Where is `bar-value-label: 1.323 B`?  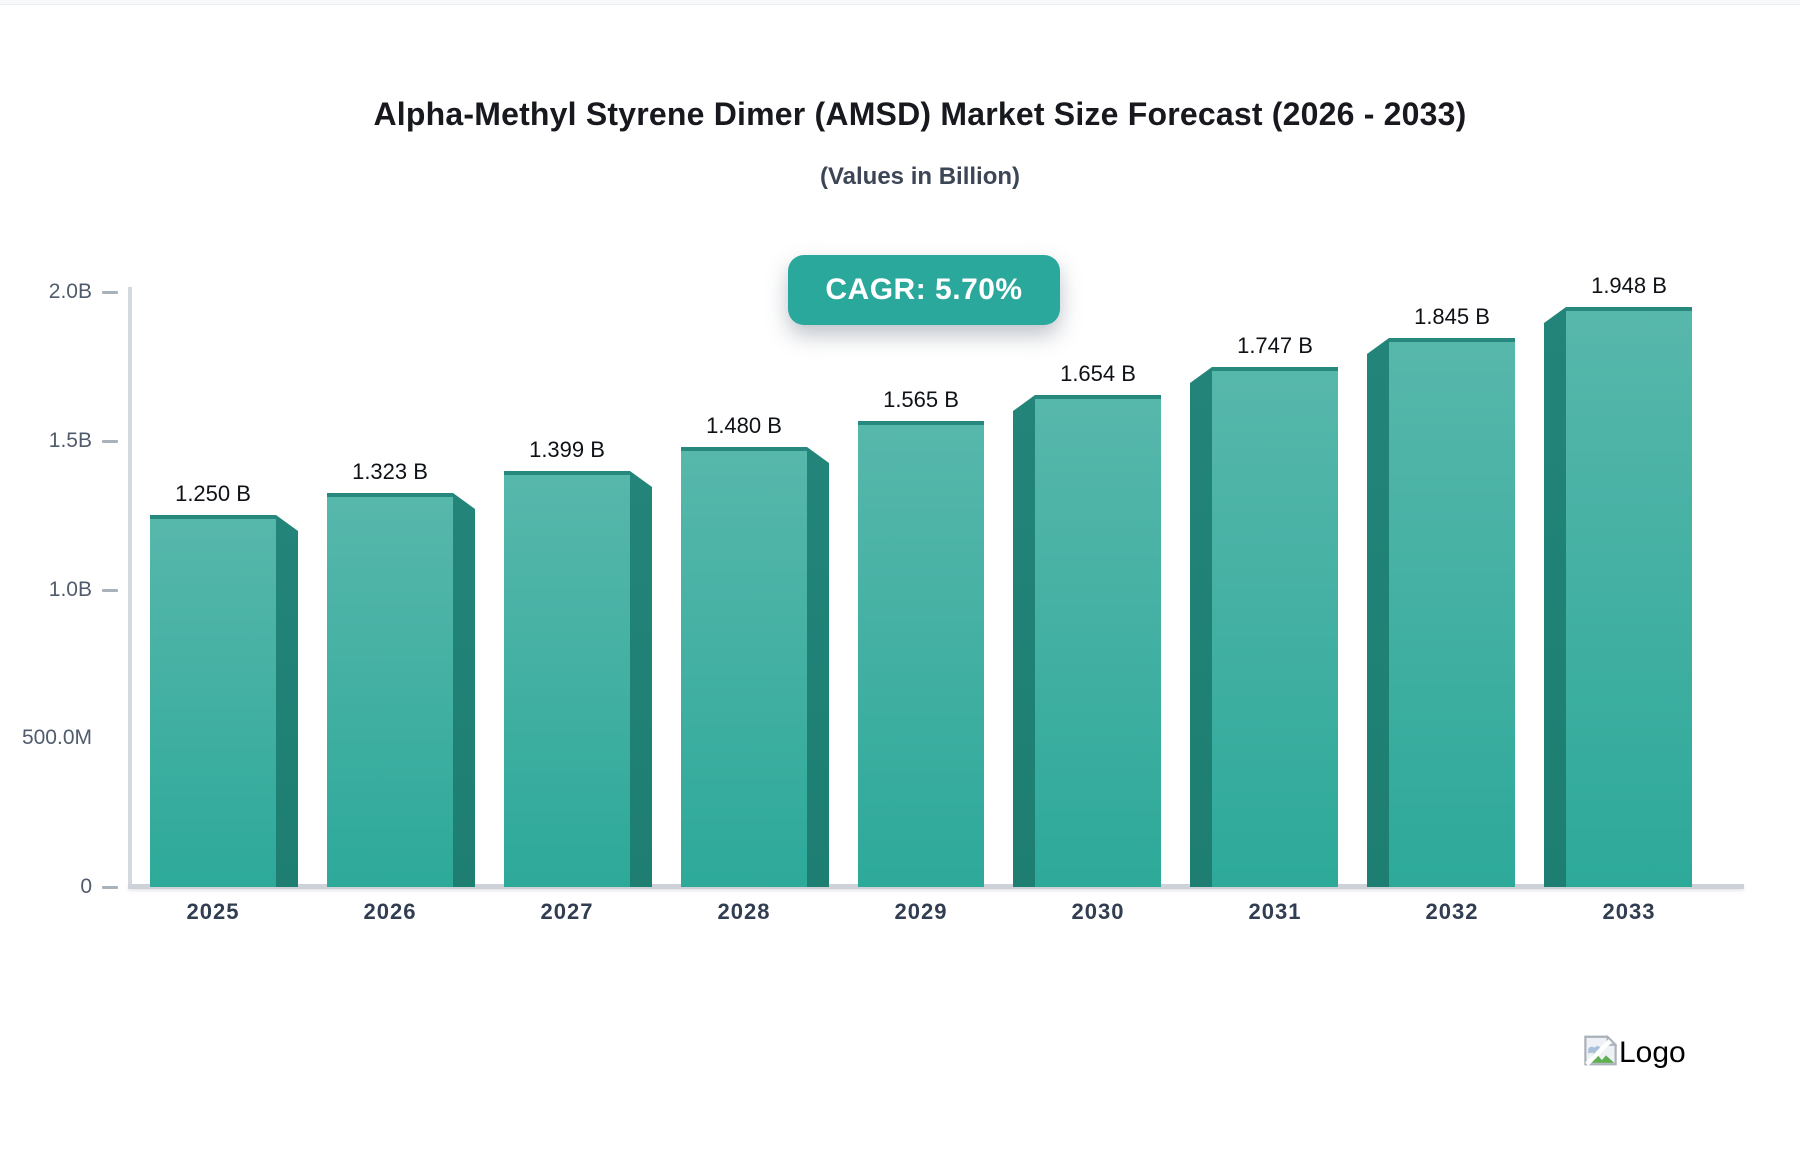 bar-value-label: 1.323 B is located at coordinates (390, 471).